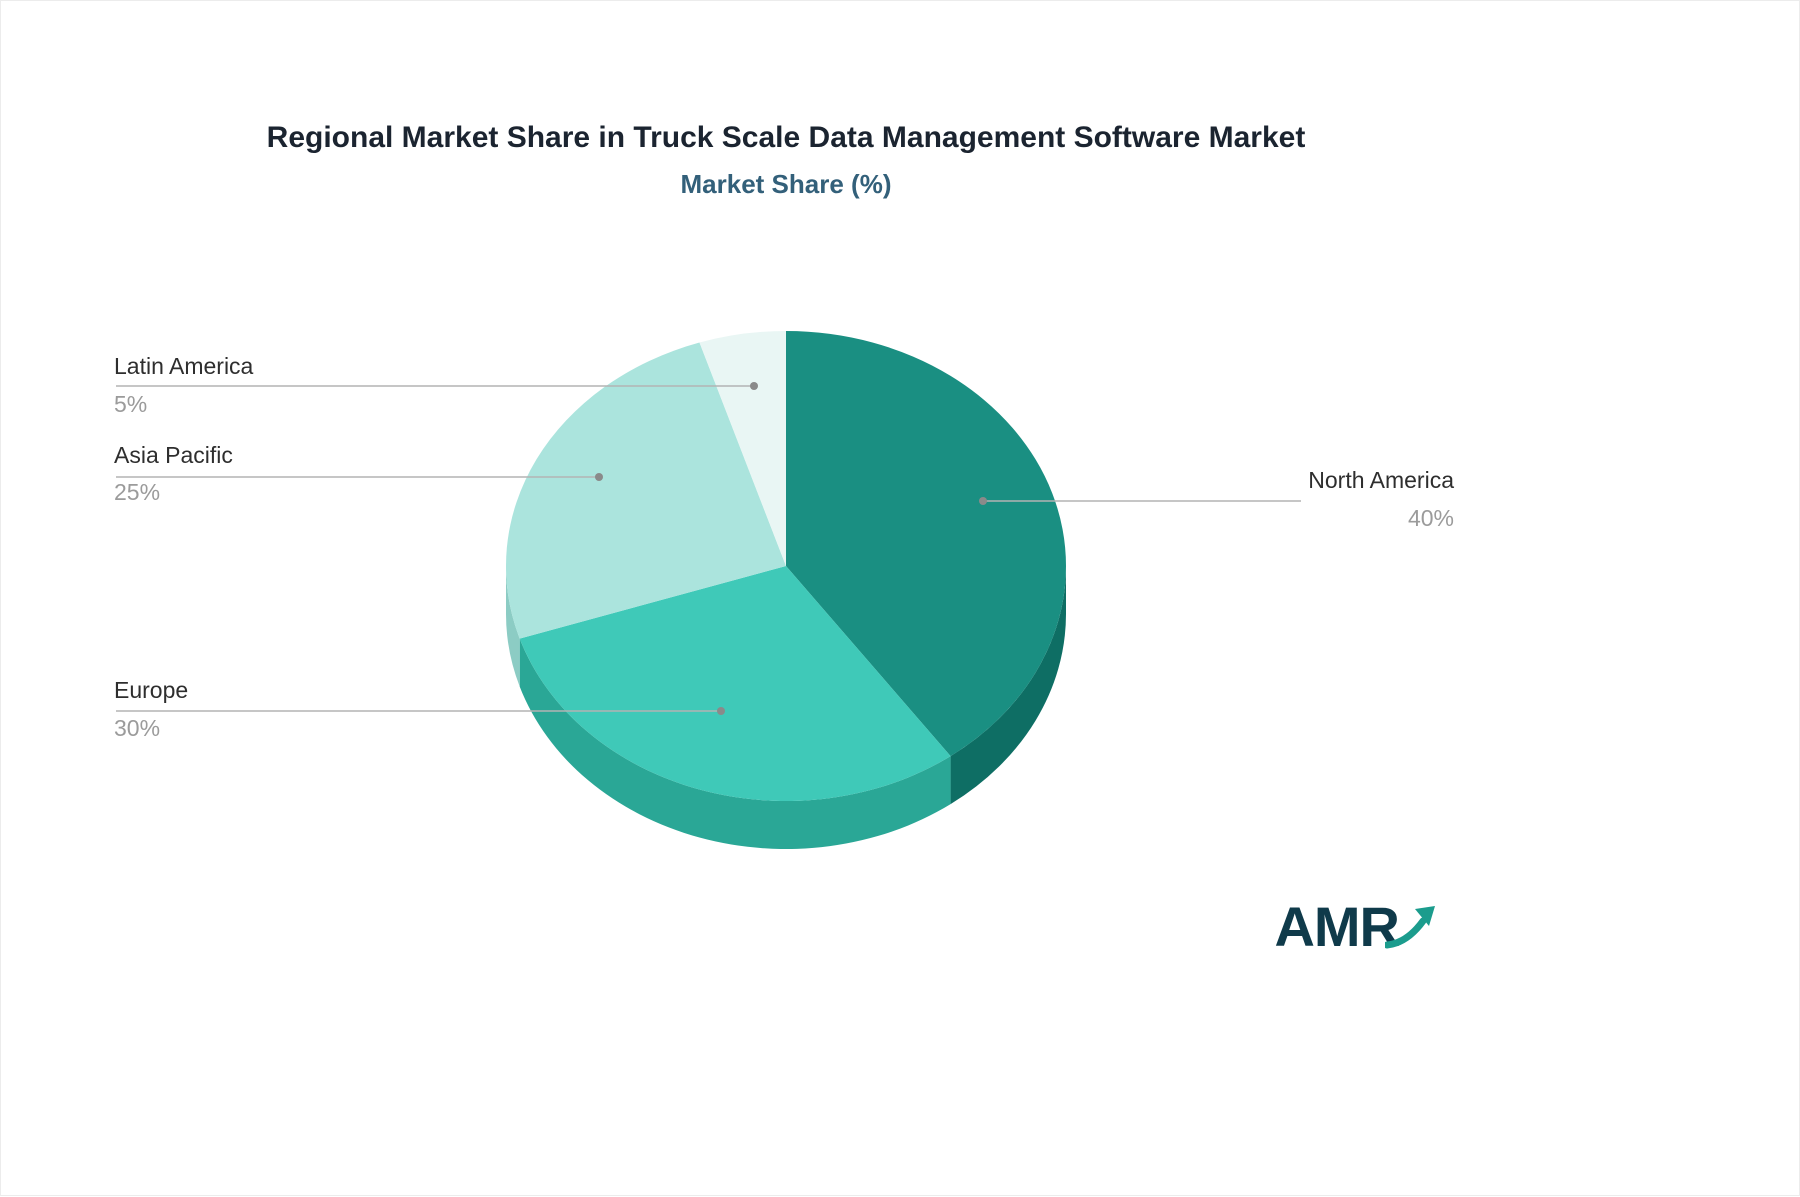 This screenshot has height=1197, width=1800. I want to click on chart-subtitle: Market Share (%), so click(786, 184).